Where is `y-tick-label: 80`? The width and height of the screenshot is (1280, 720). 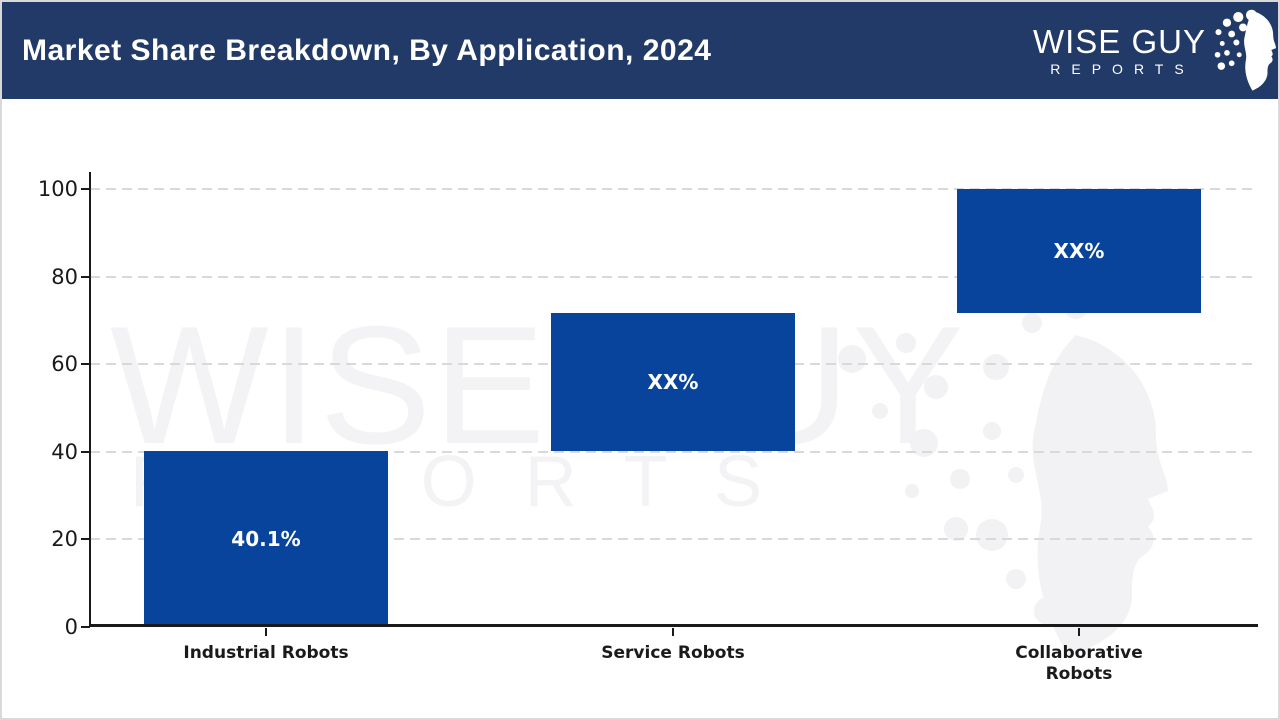 y-tick-label: 80 is located at coordinates (64, 276).